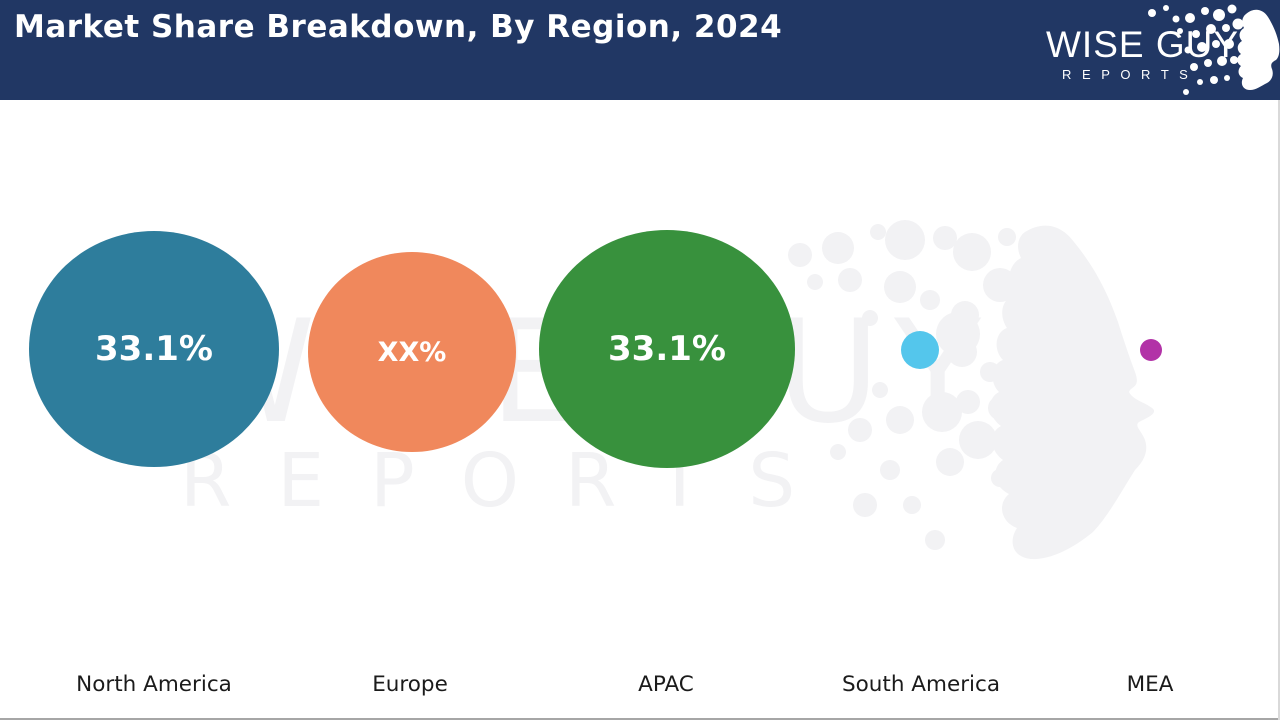 The width and height of the screenshot is (1280, 720). Describe the element at coordinates (640, 719) in the screenshot. I see `page-bottom-divider` at that location.